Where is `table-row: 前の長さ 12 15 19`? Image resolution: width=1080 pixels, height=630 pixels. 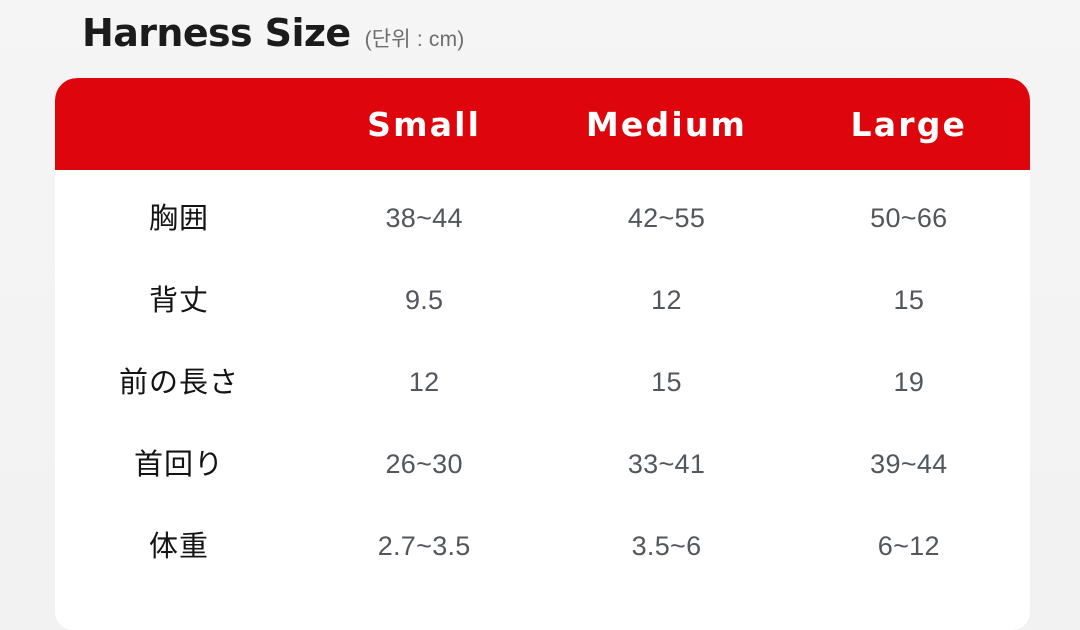
table-row: 前の長さ 12 15 19 is located at coordinates (542, 383).